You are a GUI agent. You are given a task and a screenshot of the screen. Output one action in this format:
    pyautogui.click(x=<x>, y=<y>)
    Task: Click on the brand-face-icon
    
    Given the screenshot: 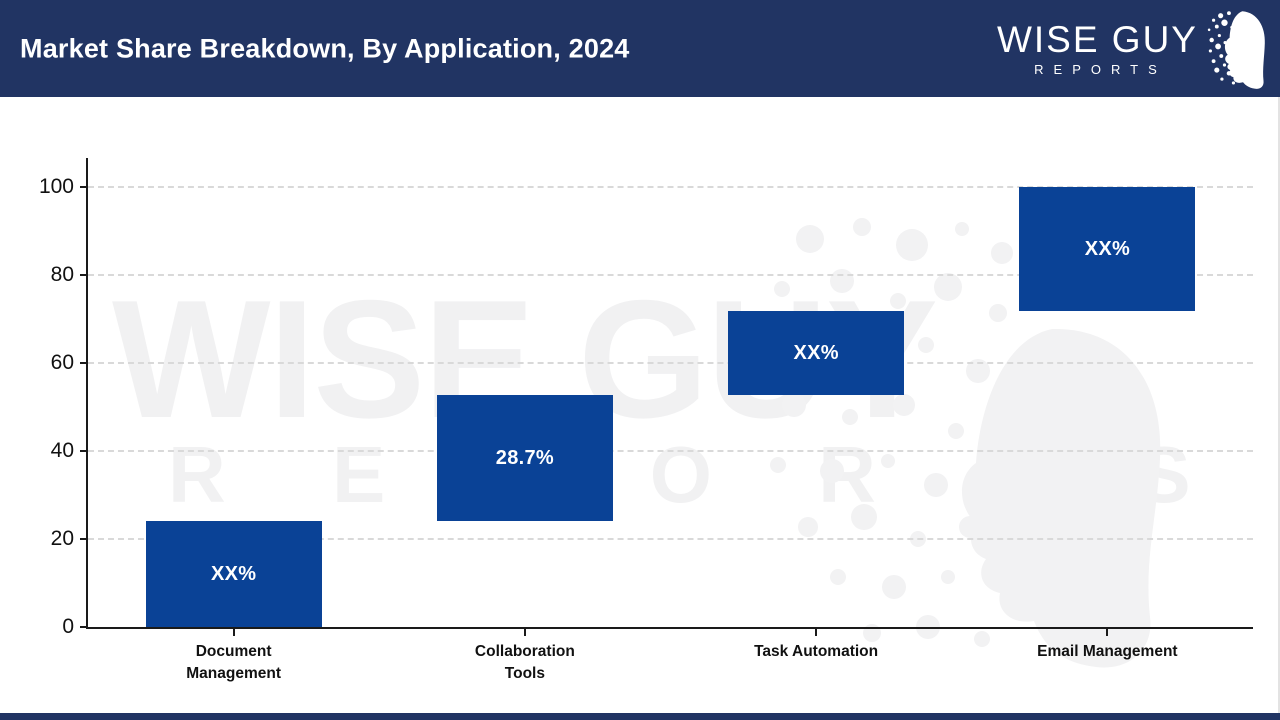 What is the action you would take?
    pyautogui.click(x=1236, y=50)
    